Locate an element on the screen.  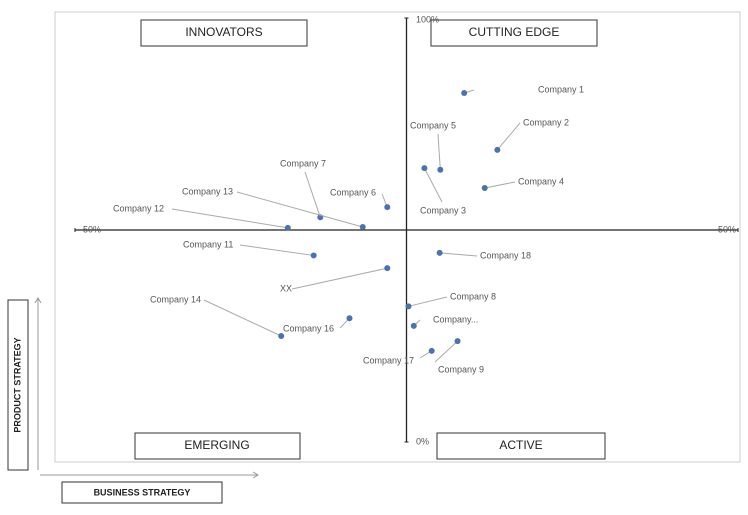
point-label: Company 4 is located at coordinates (541, 181).